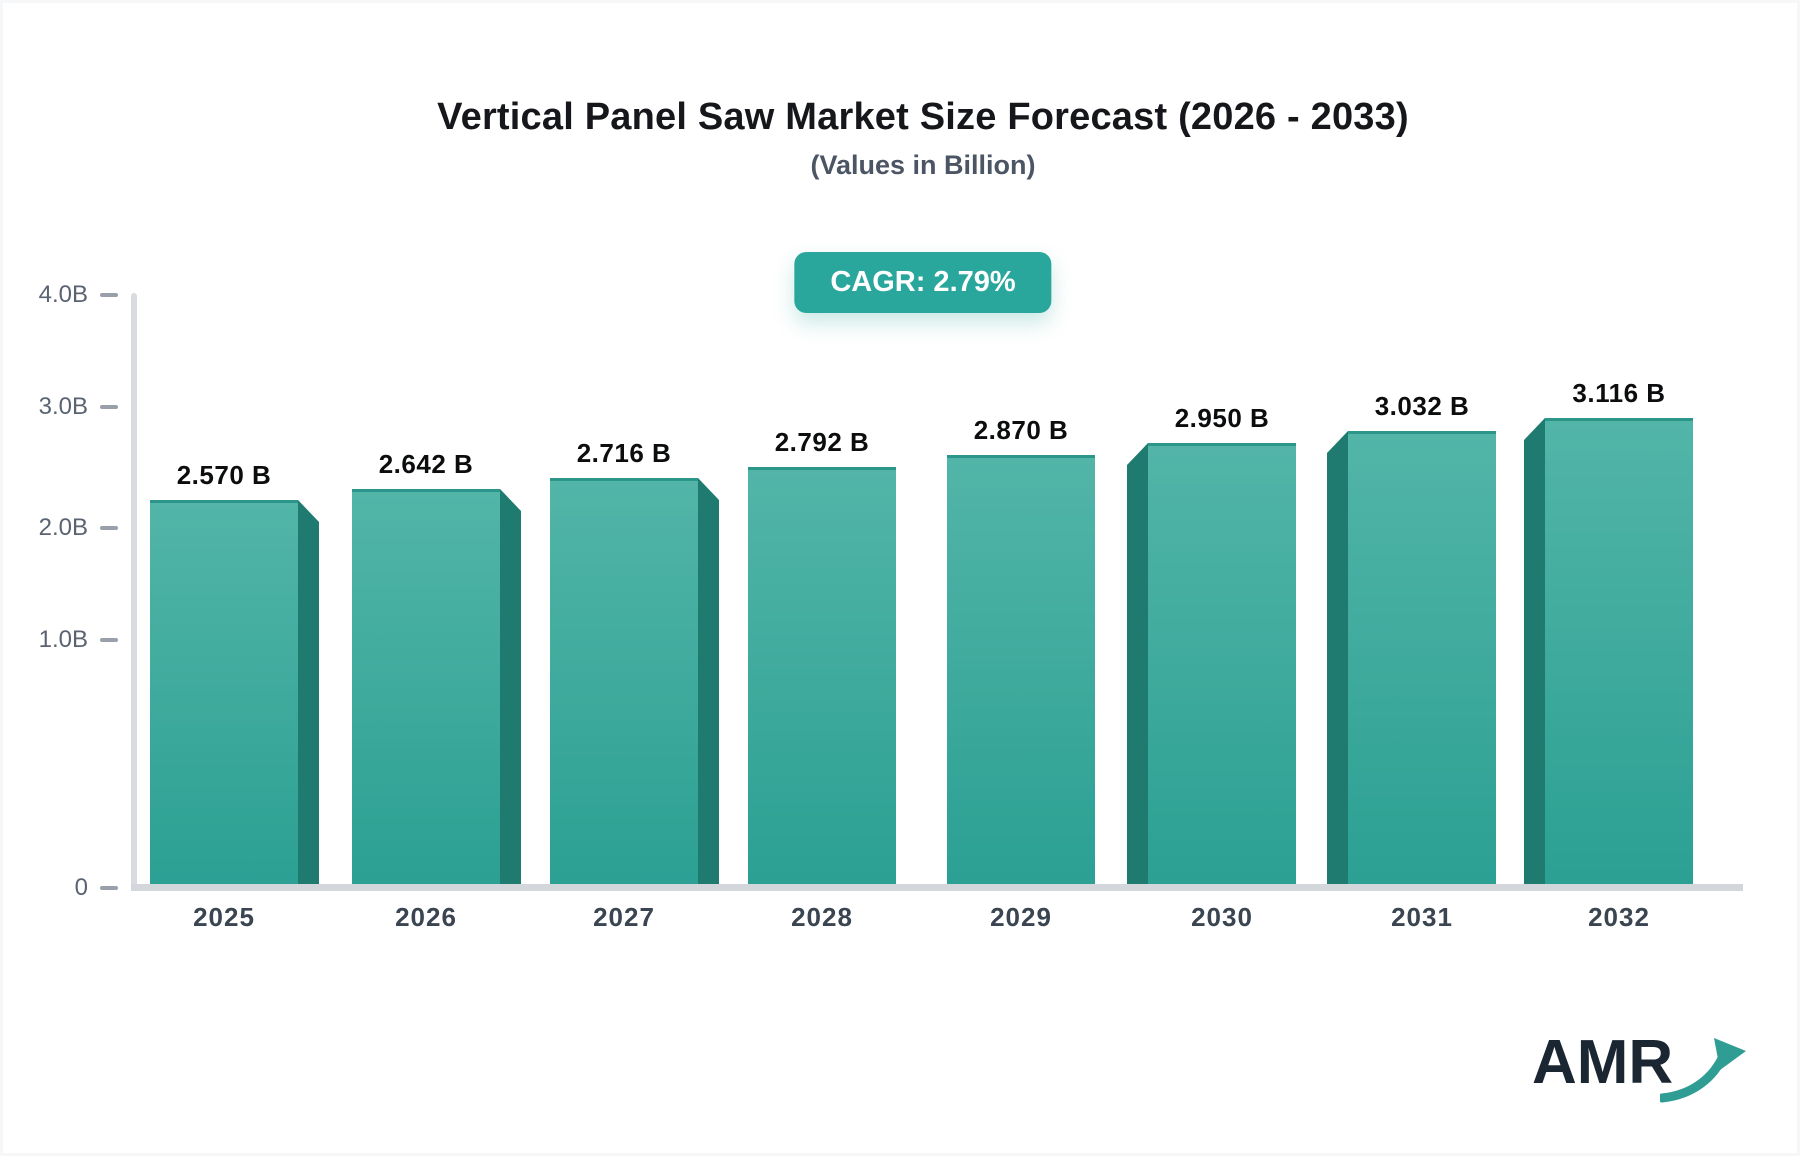  What do you see at coordinates (1703, 1070) in the screenshot?
I see `amr-logo-arrow-icon` at bounding box center [1703, 1070].